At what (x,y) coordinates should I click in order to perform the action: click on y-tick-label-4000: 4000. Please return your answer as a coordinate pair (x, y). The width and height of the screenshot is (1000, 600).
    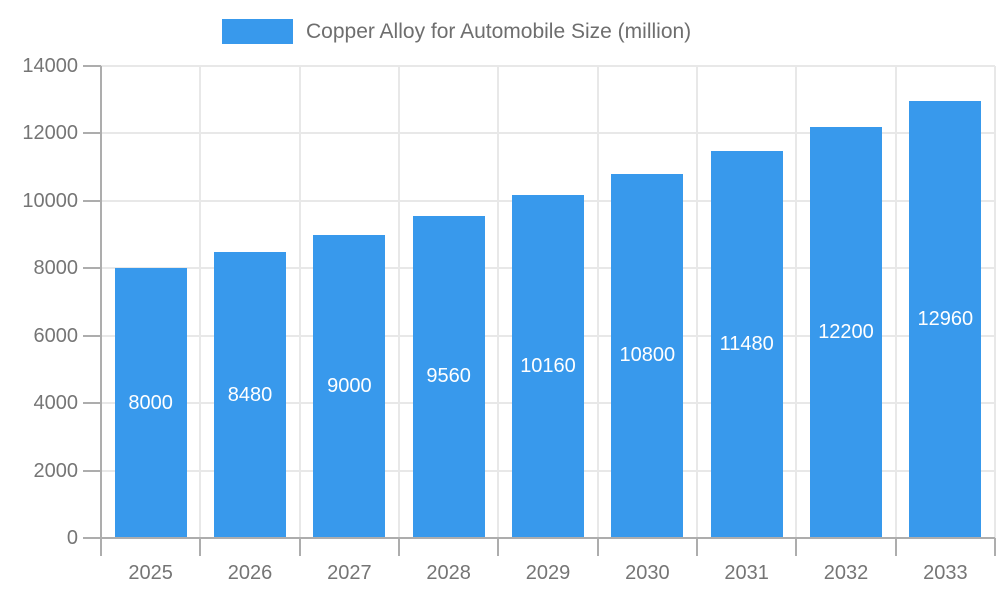
    Looking at the image, I should click on (56, 403).